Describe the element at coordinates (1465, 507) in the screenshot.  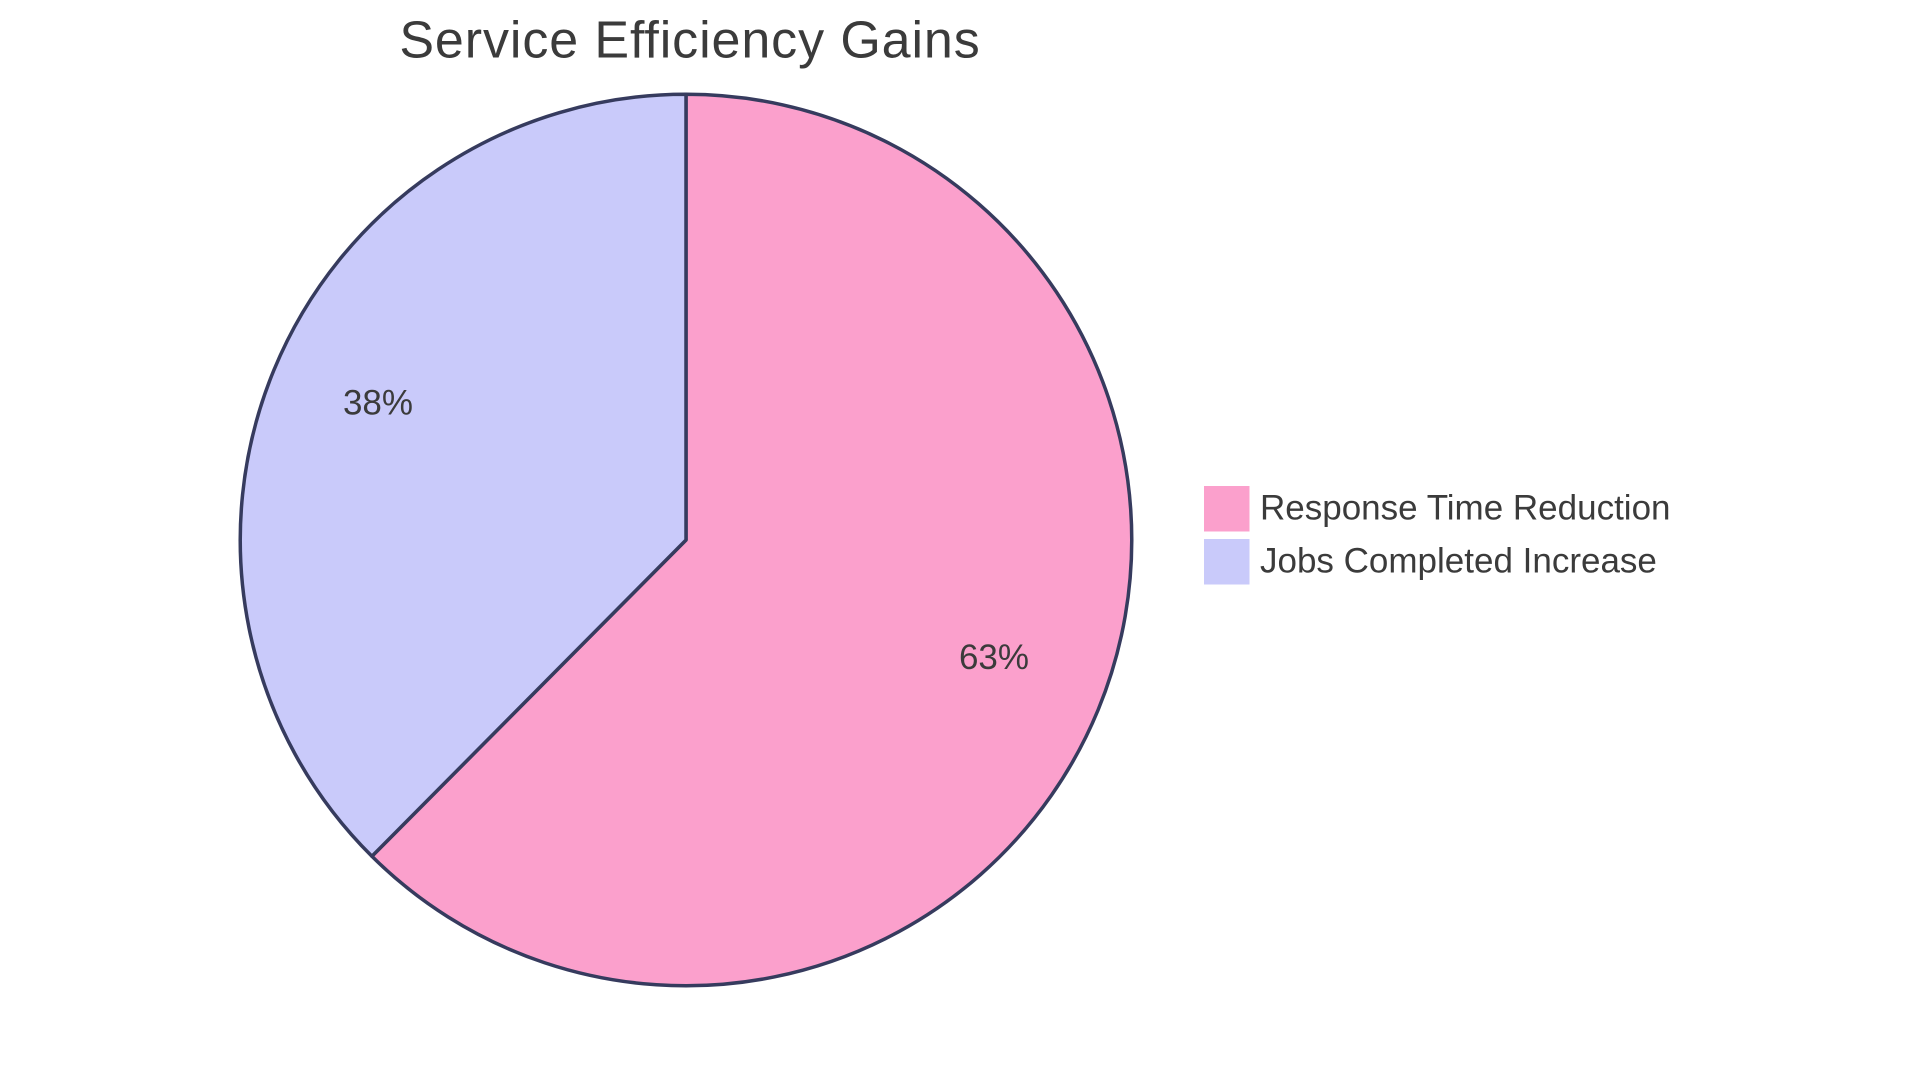
I see `svg-text: Response Time Reduction` at that location.